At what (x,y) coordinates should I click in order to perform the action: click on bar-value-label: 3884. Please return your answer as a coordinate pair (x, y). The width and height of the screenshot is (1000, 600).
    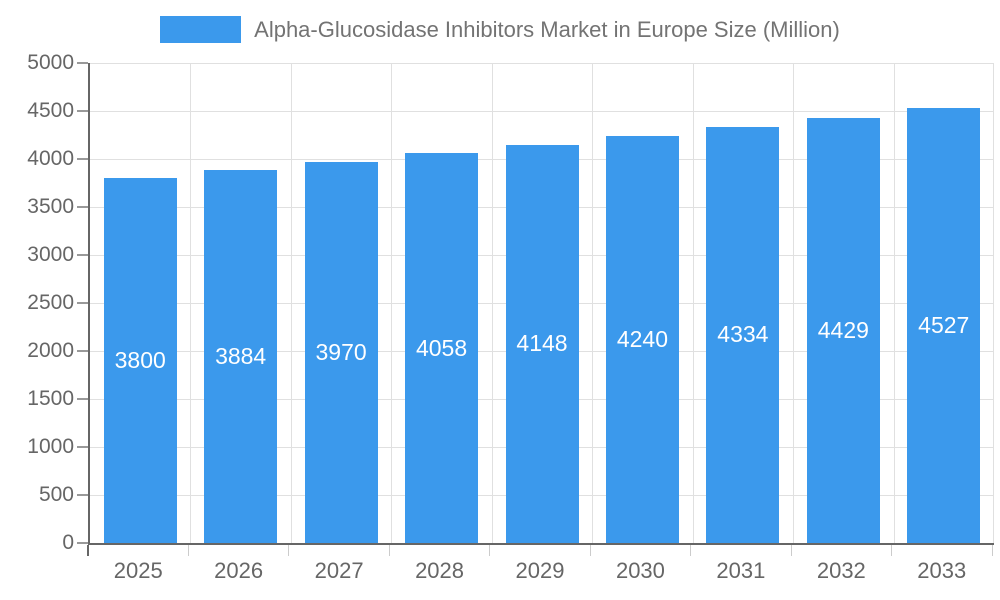
    Looking at the image, I should click on (241, 356).